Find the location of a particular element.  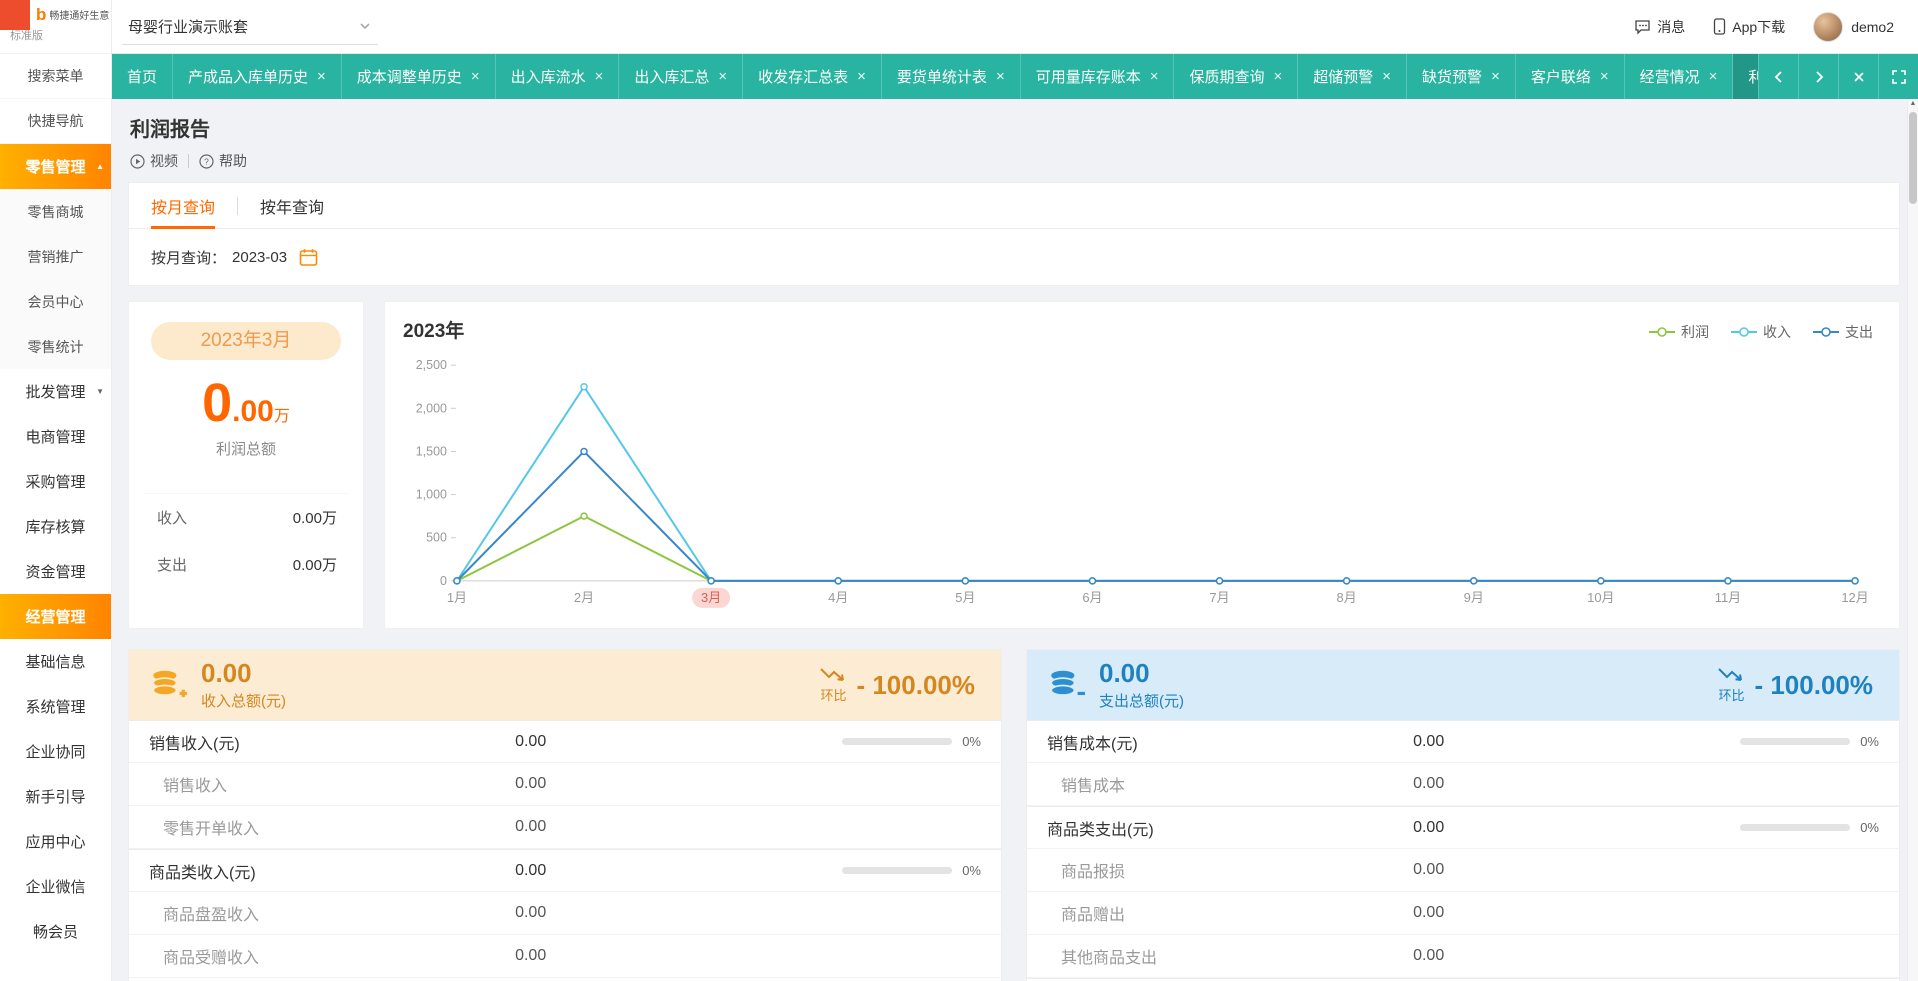

sidebar-item: 搜索菜单 is located at coordinates (55, 76).